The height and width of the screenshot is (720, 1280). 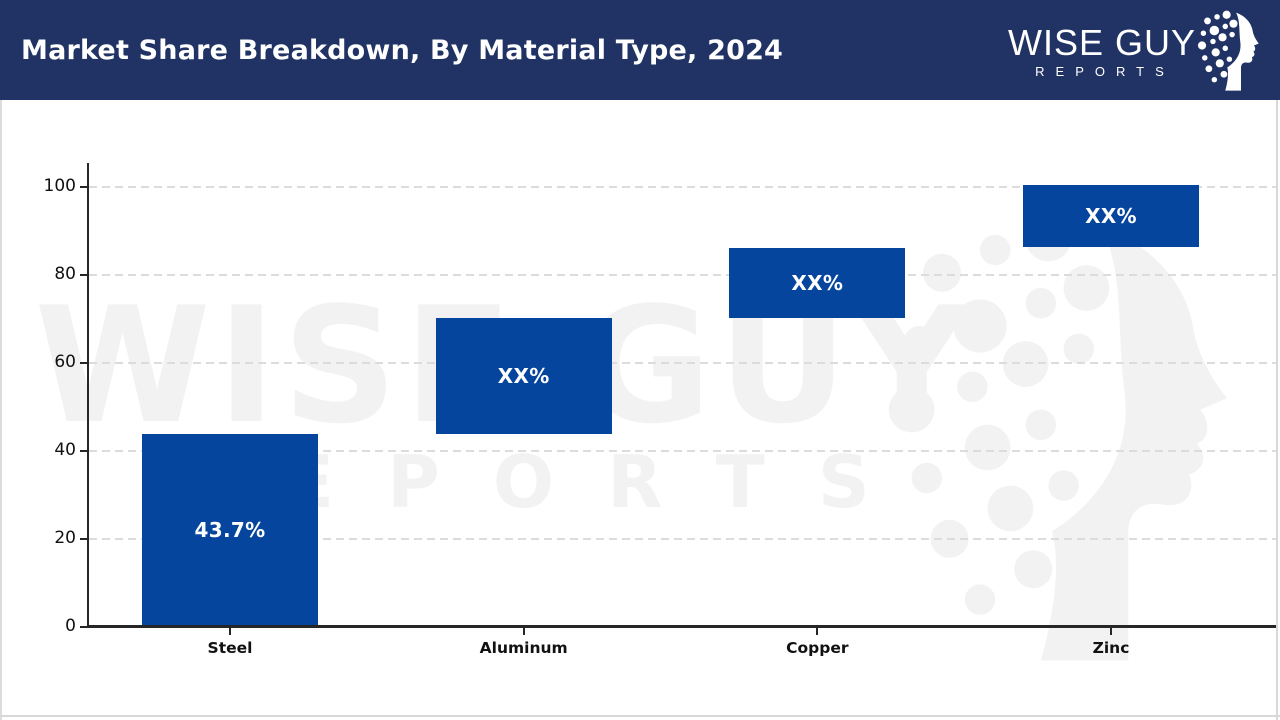 I want to click on x-category-label-aluminum: Aluminum, so click(x=523, y=648).